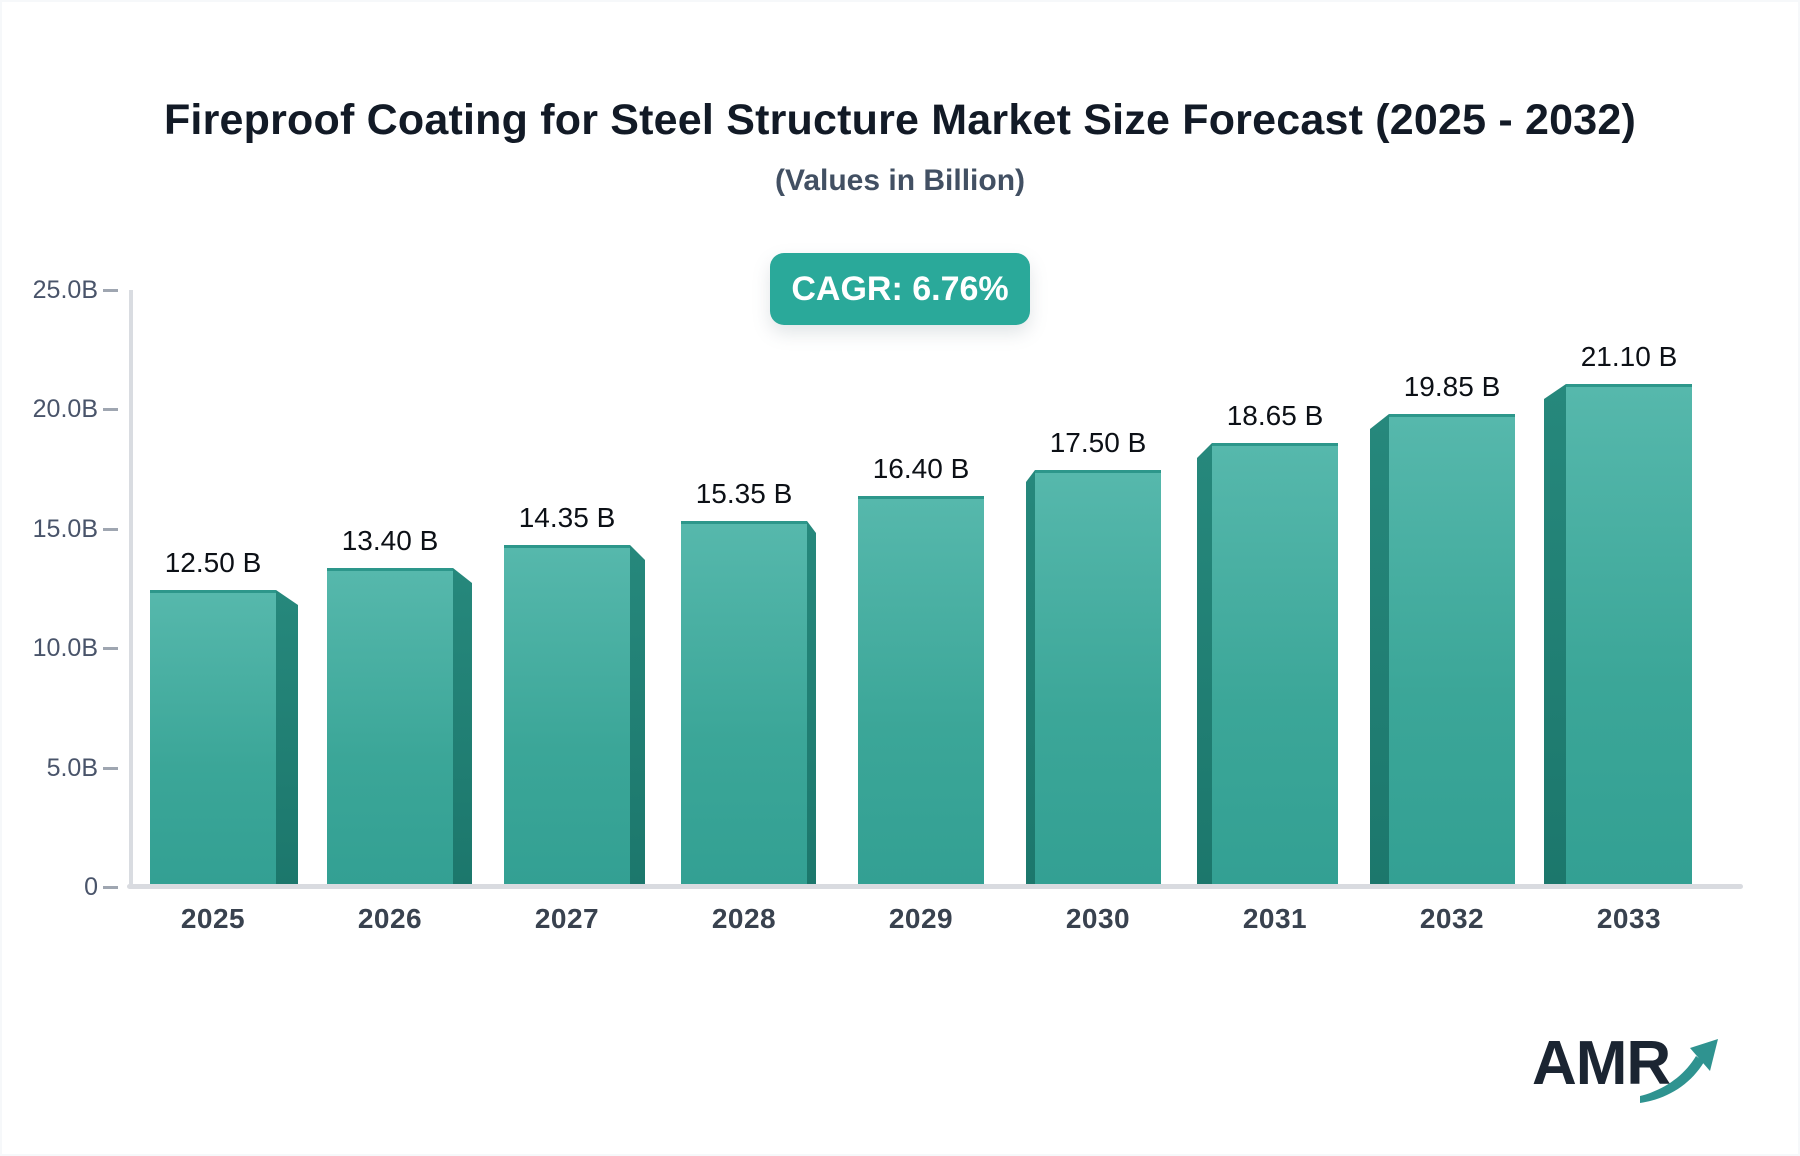 The height and width of the screenshot is (1156, 1800). I want to click on bar-value-label-2031: 18.65 B, so click(1275, 415).